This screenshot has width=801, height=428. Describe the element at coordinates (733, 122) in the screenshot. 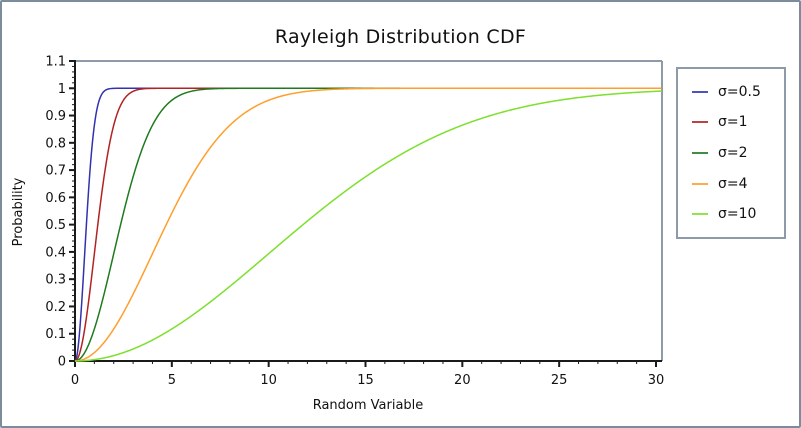

I see `legend-label: σ=1` at that location.